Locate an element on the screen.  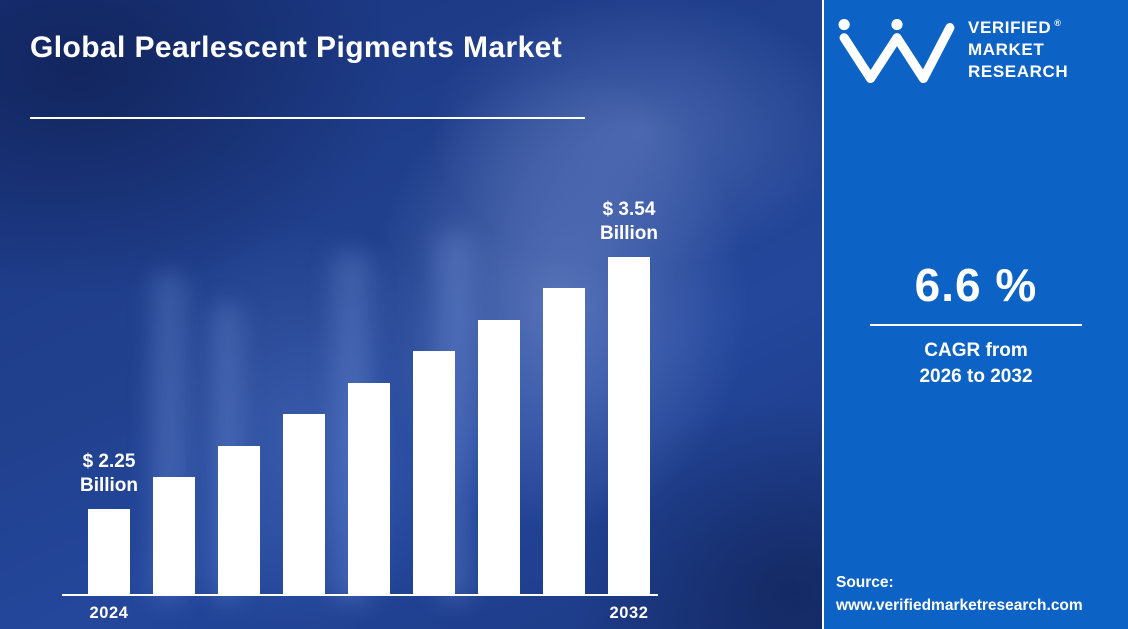
cagr-underline is located at coordinates (976, 325).